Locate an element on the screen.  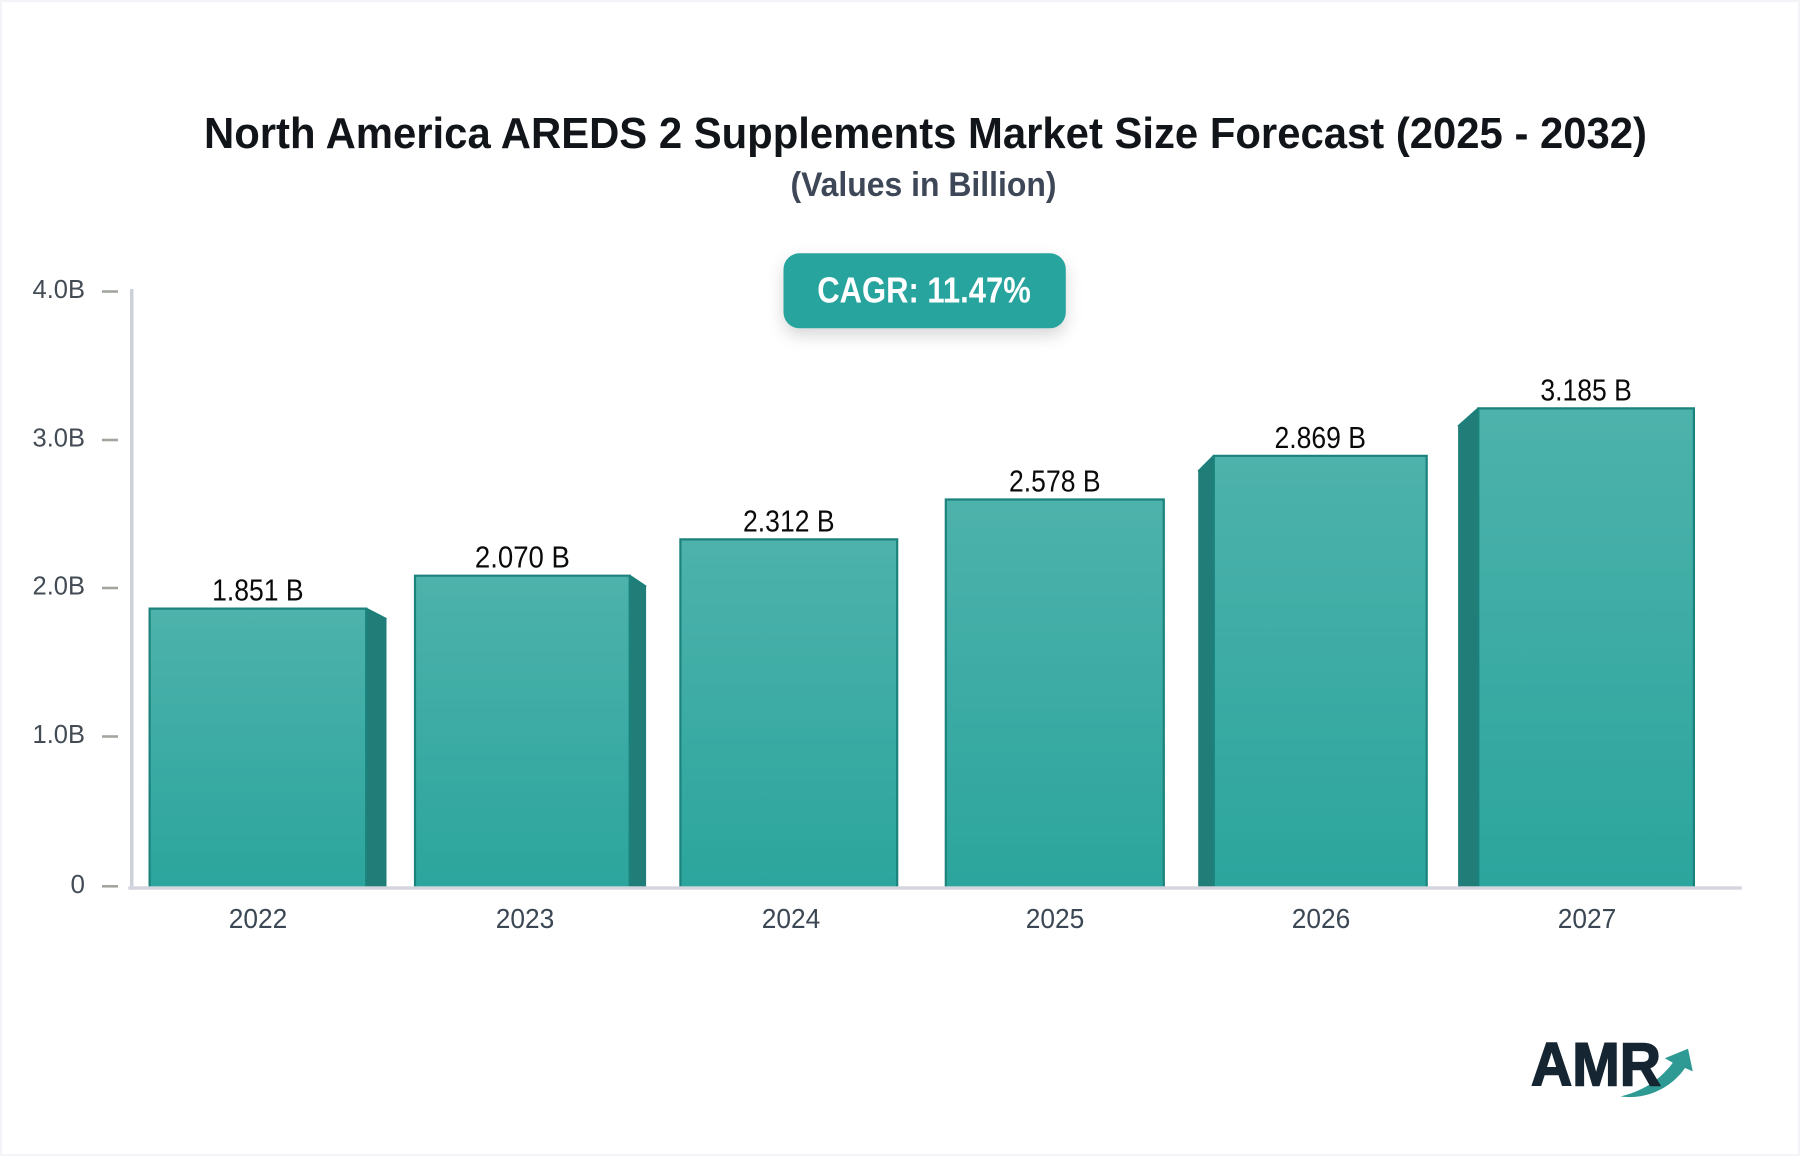
svg-text: 3.185 B is located at coordinates (1586, 389).